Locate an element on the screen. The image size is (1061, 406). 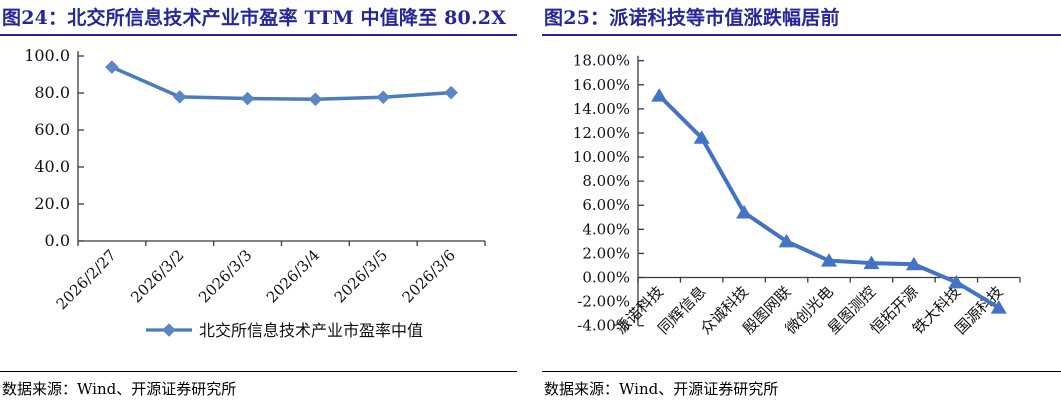
svg-text: -4.00% is located at coordinates (603, 326).